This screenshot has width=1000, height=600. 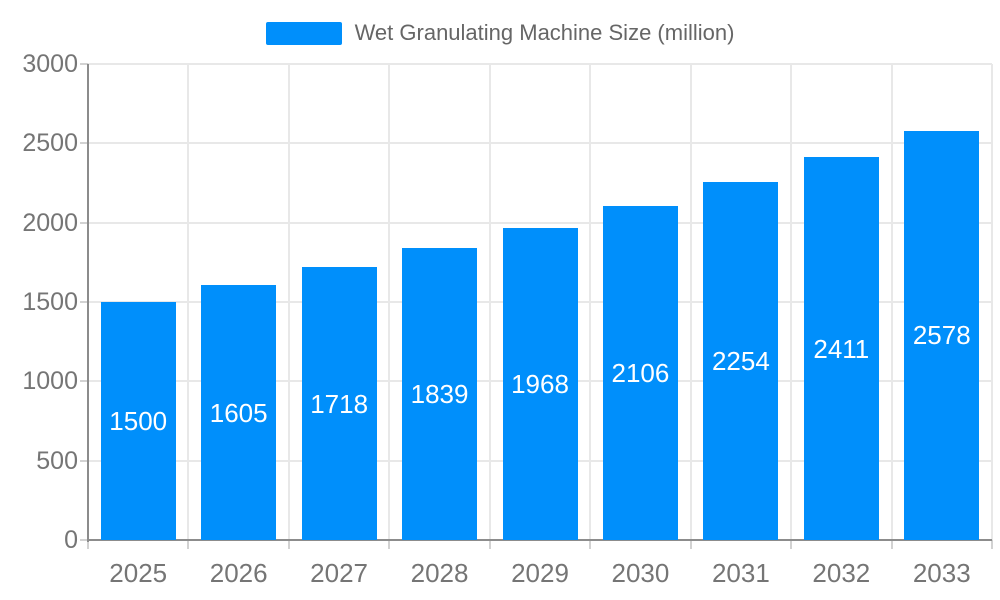 I want to click on bar-2030, so click(x=640, y=372).